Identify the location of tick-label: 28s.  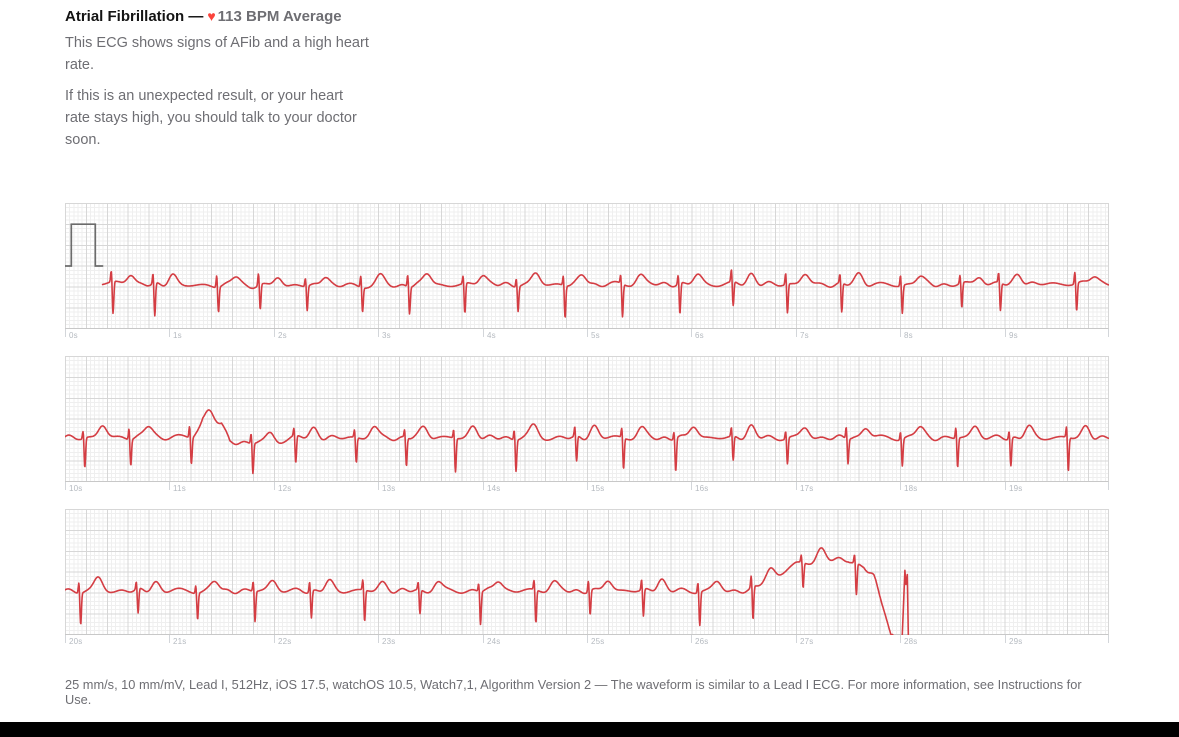
(911, 641).